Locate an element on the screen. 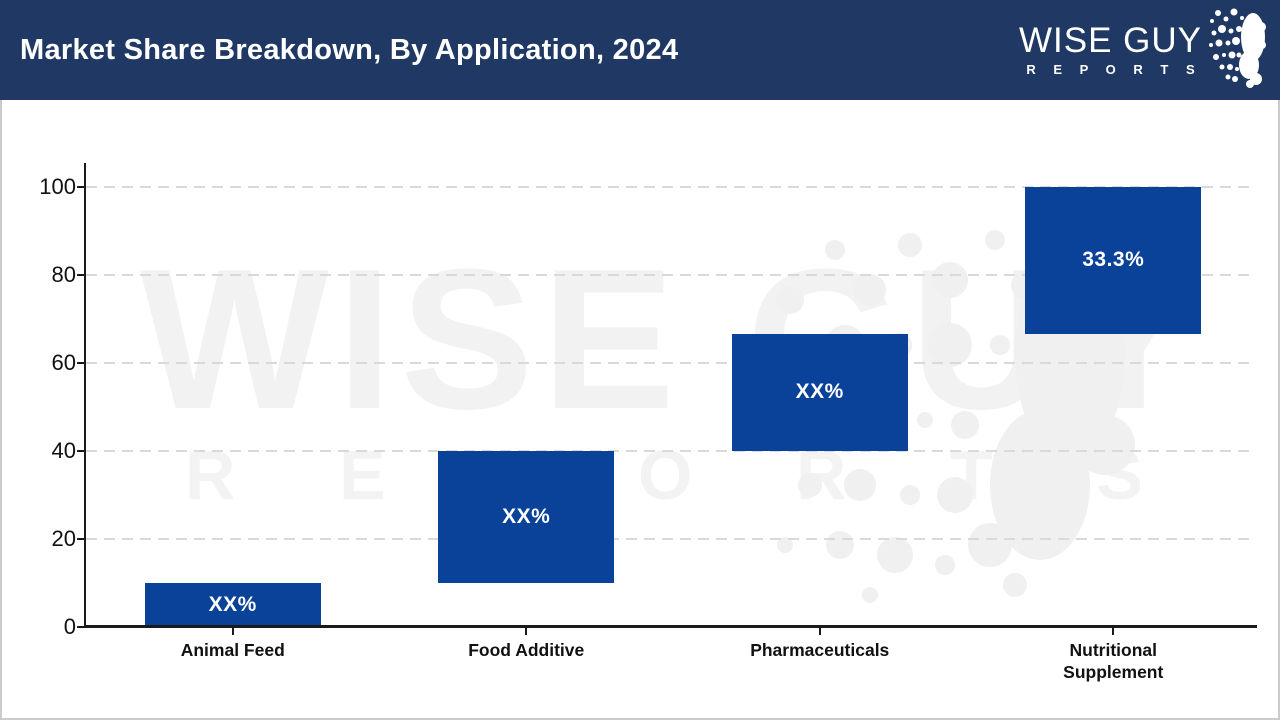 This screenshot has width=1280, height=720. gridline-y100 is located at coordinates (669, 187).